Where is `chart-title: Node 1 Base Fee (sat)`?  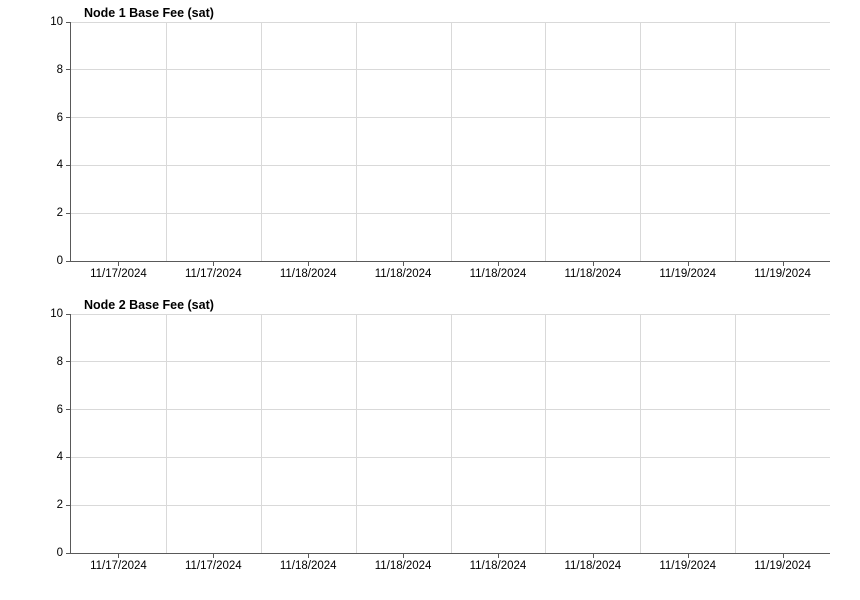
chart-title: Node 1 Base Fee (sat) is located at coordinates (149, 13).